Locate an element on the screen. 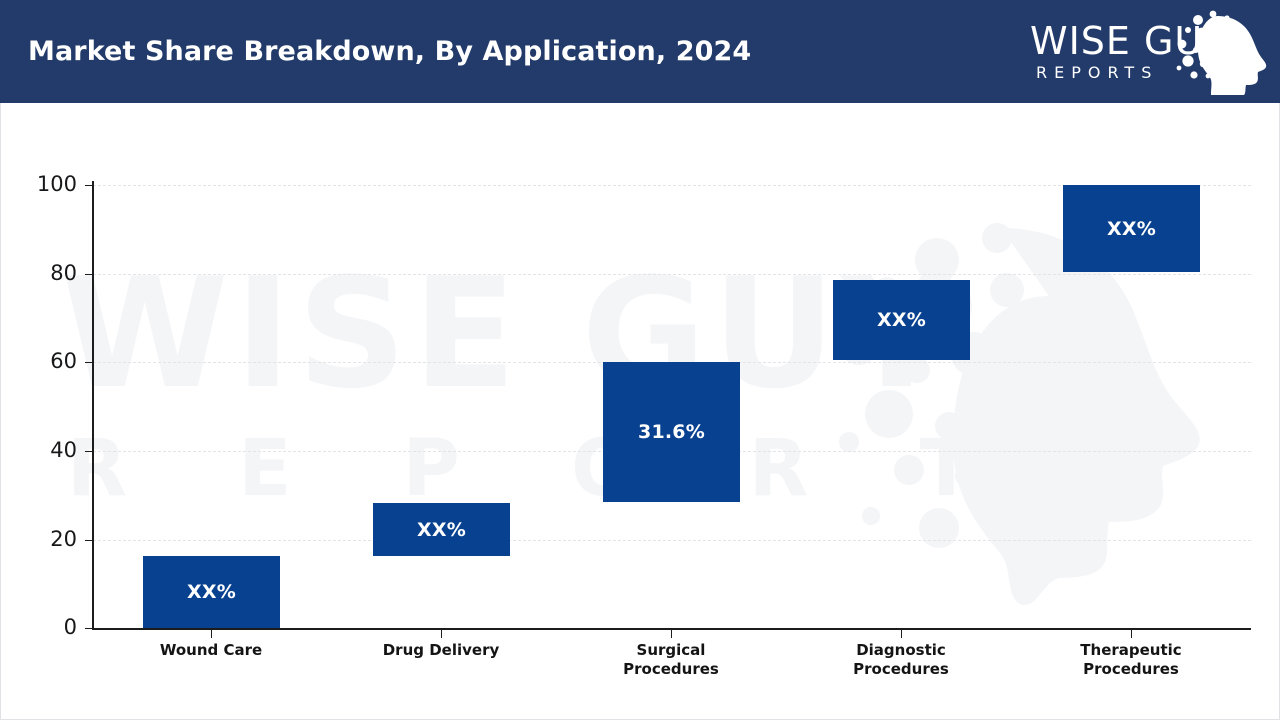 The image size is (1280, 720). y-axis-label-80: 80 is located at coordinates (63, 273).